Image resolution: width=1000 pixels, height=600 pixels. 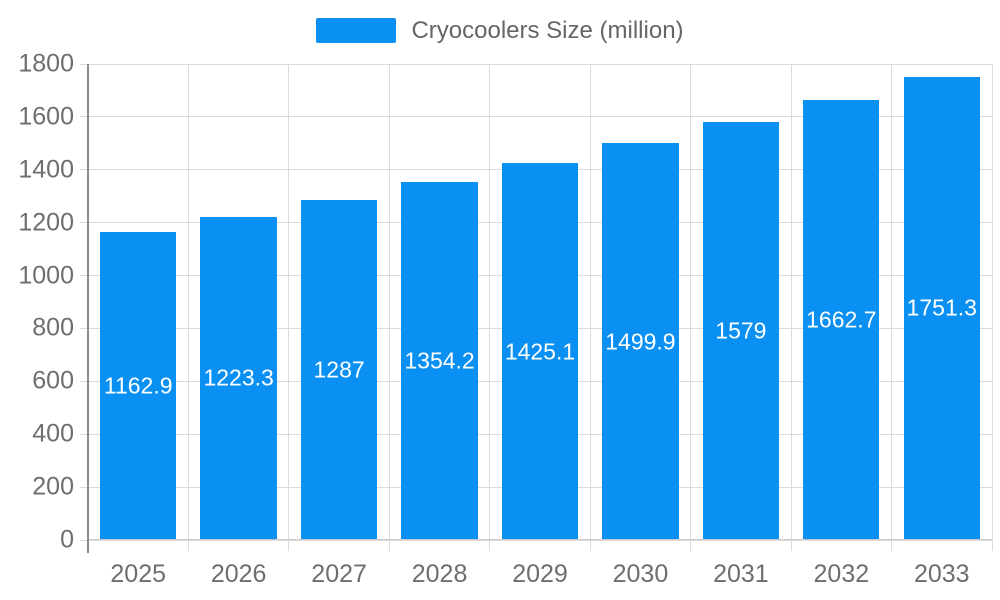 I want to click on legend: Cryocoolers Size (million), so click(x=500, y=30).